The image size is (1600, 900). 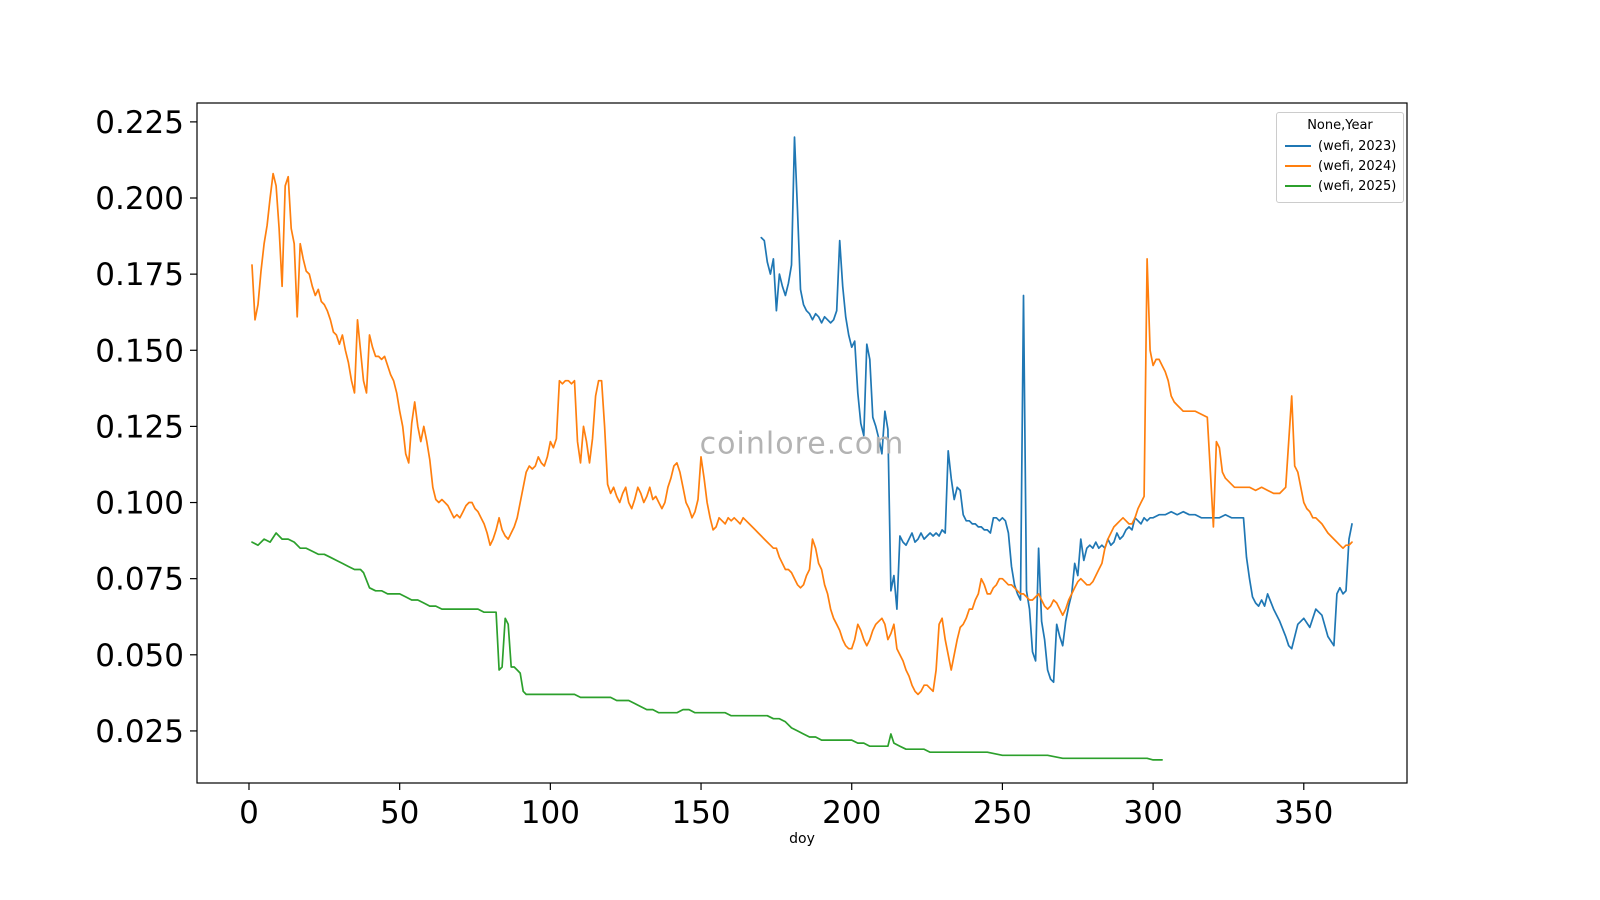 What do you see at coordinates (139, 732) in the screenshot?
I see `y-tick-label: 0.025` at bounding box center [139, 732].